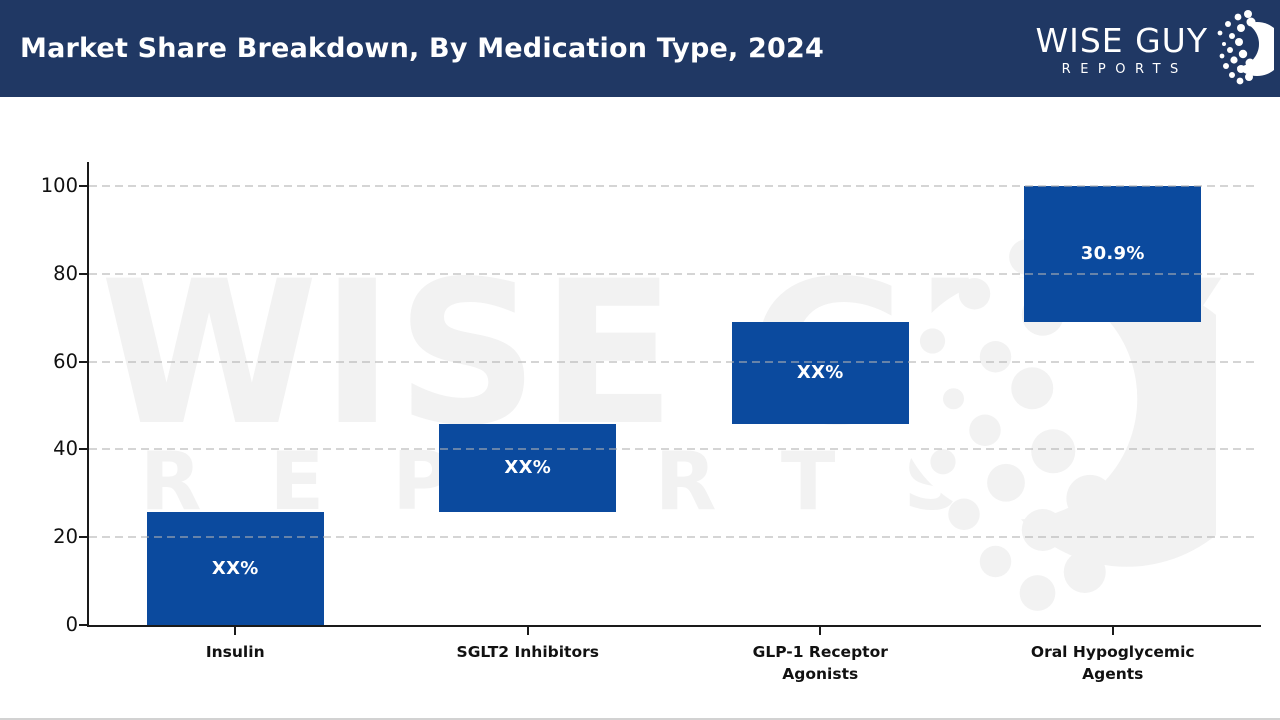  Describe the element at coordinates (65, 361) in the screenshot. I see `y-tick-label: 60` at that location.